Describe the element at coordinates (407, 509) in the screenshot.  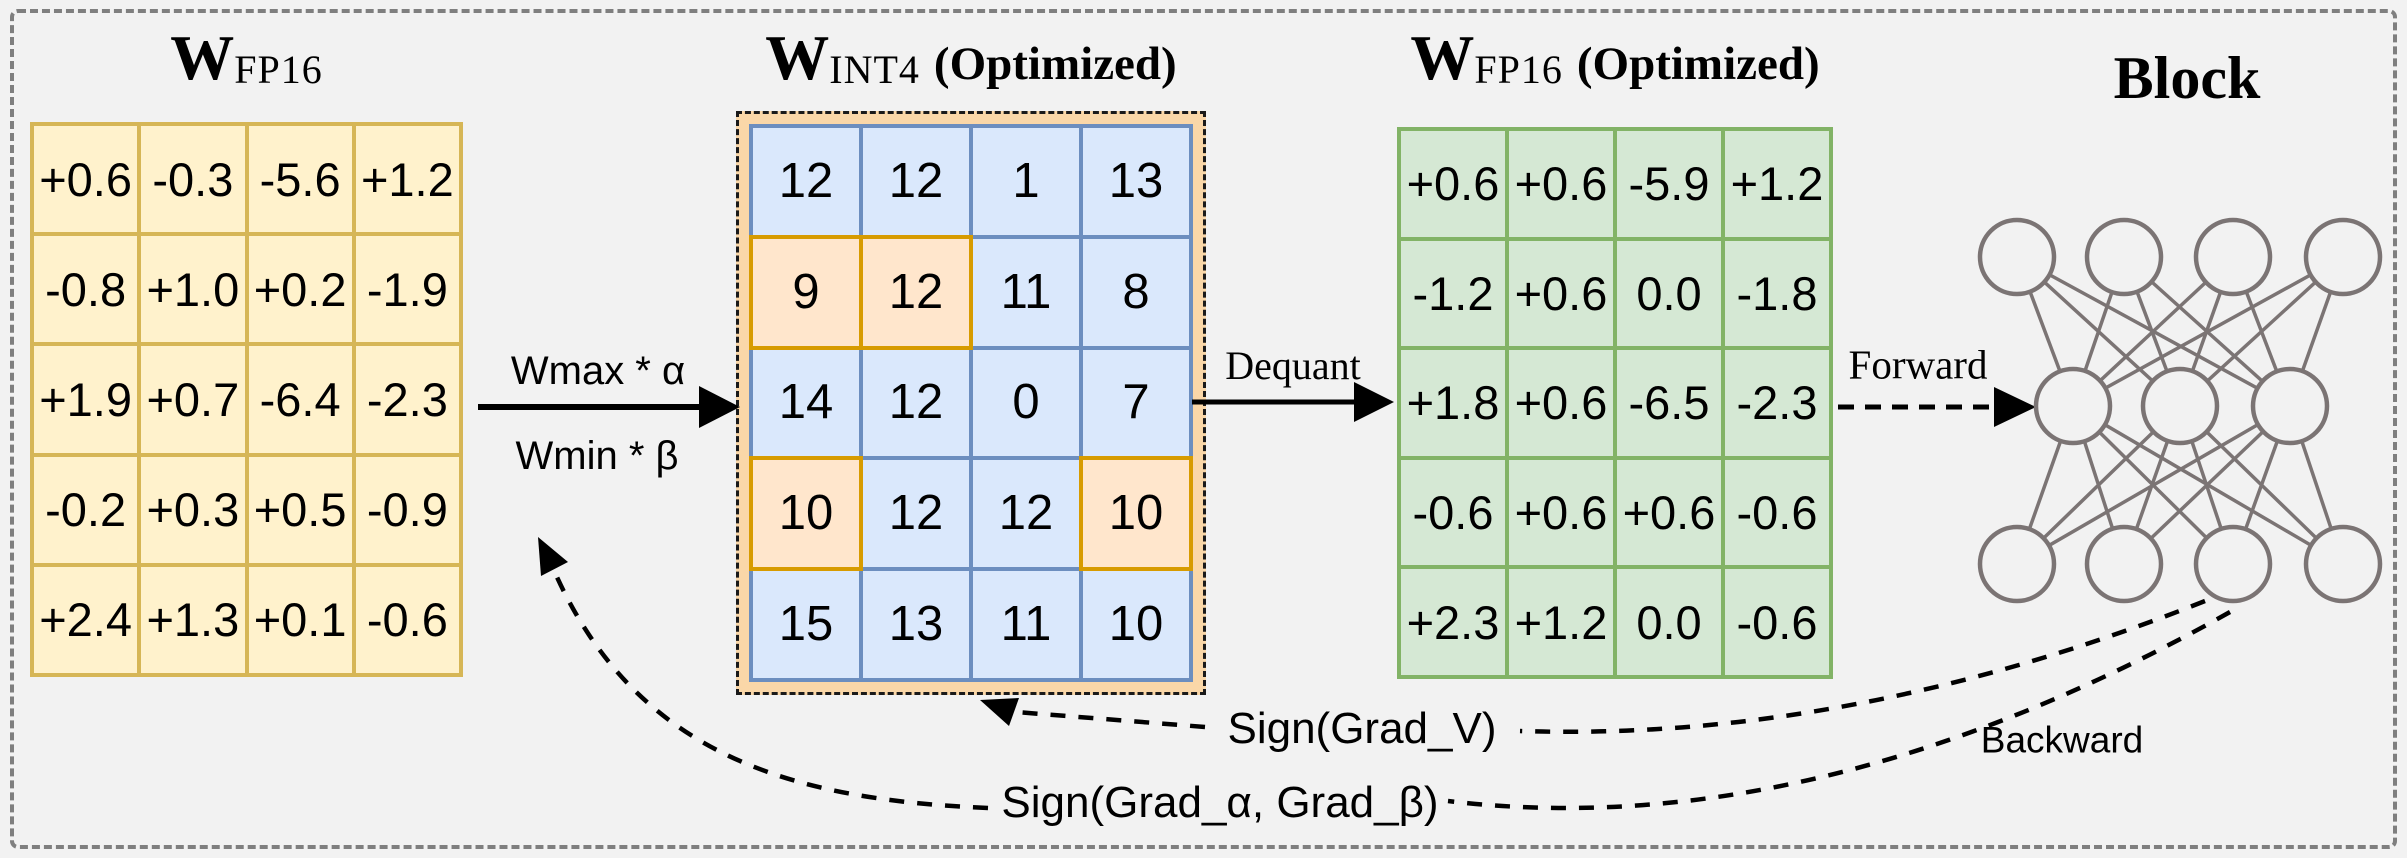
I see `matrix-cell: -0.9` at that location.